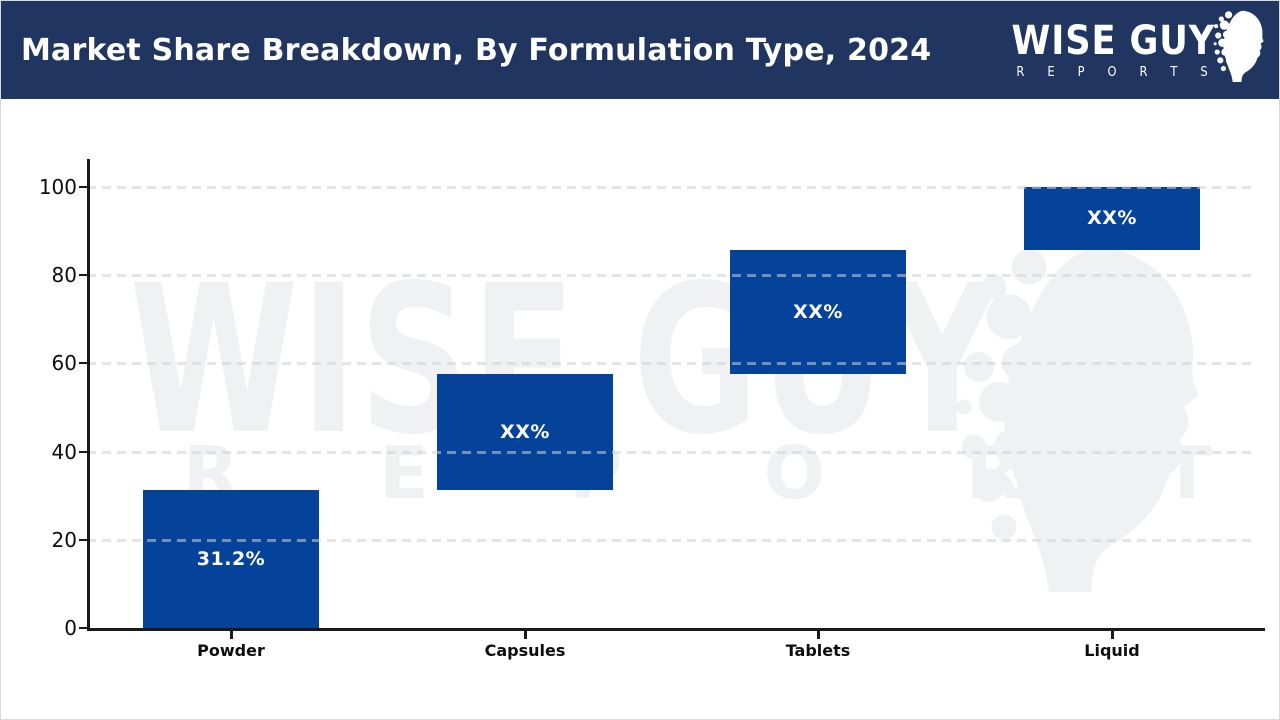  What do you see at coordinates (64, 363) in the screenshot?
I see `y-tick-label-60: 60` at bounding box center [64, 363].